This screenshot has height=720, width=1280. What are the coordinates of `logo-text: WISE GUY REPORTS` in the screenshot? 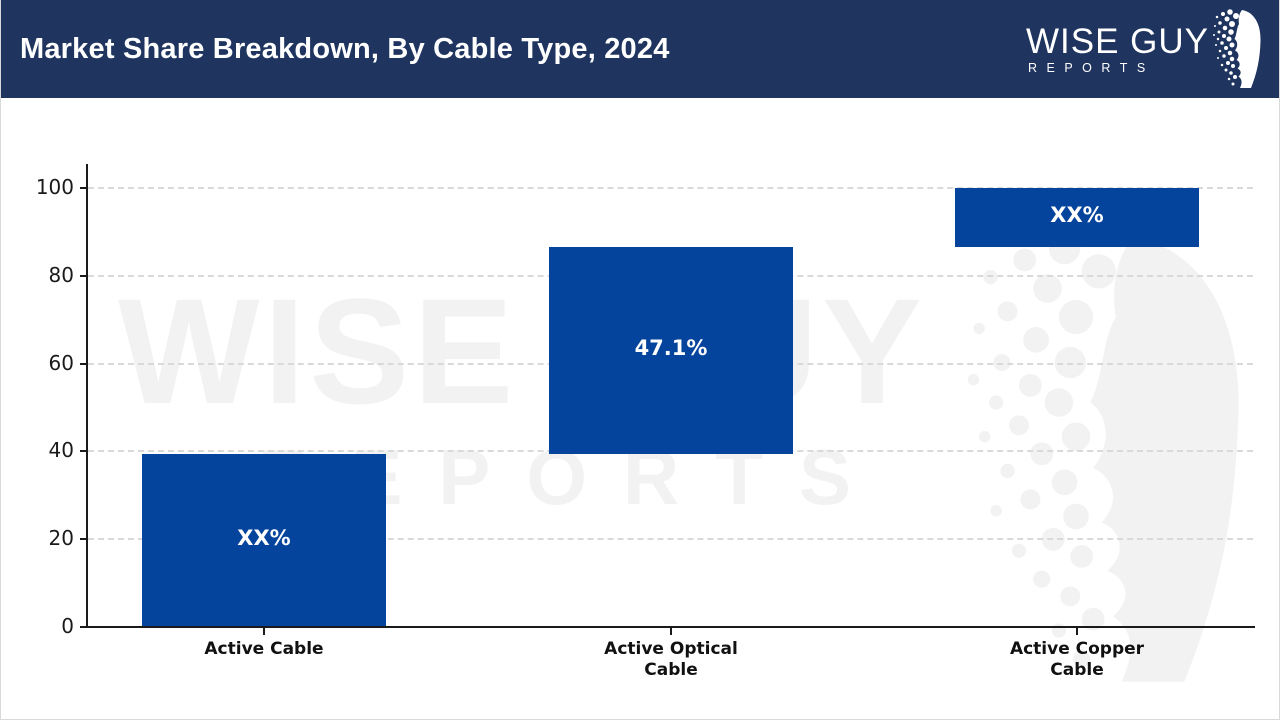 It's located at (1117, 49).